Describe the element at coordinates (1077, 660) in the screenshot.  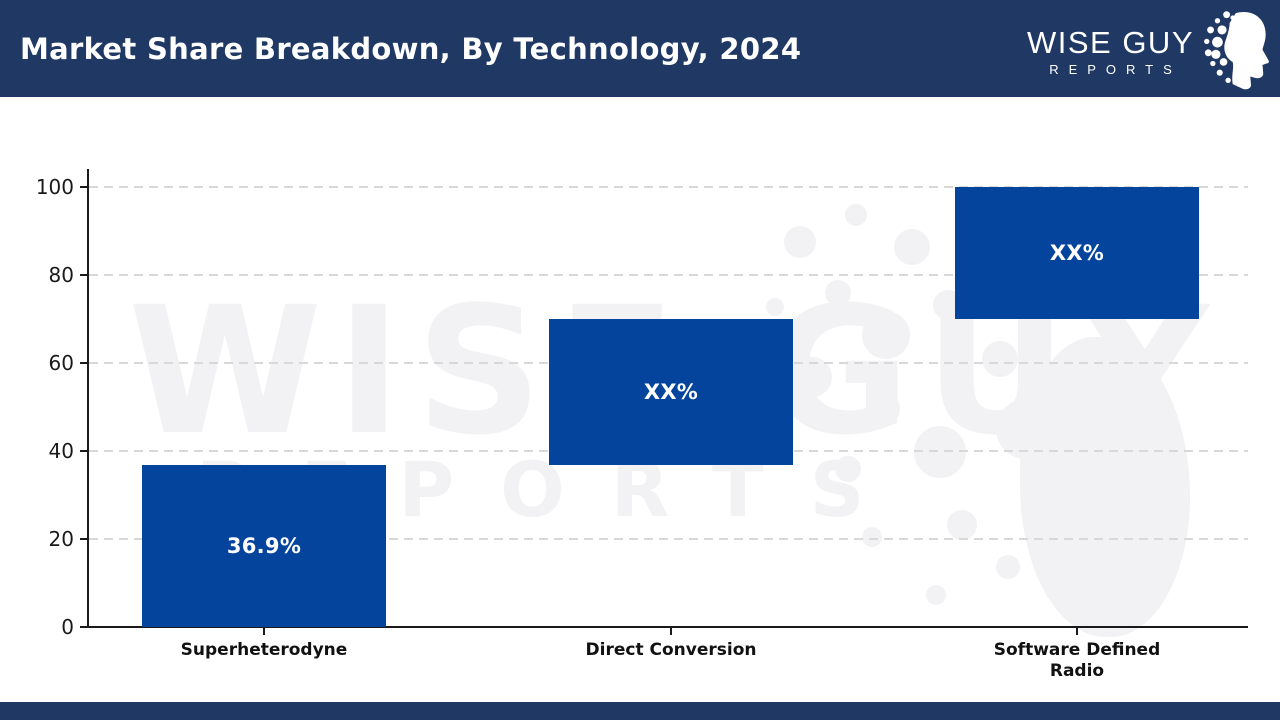
I see `x-tick-label: Software Defined Radio` at that location.